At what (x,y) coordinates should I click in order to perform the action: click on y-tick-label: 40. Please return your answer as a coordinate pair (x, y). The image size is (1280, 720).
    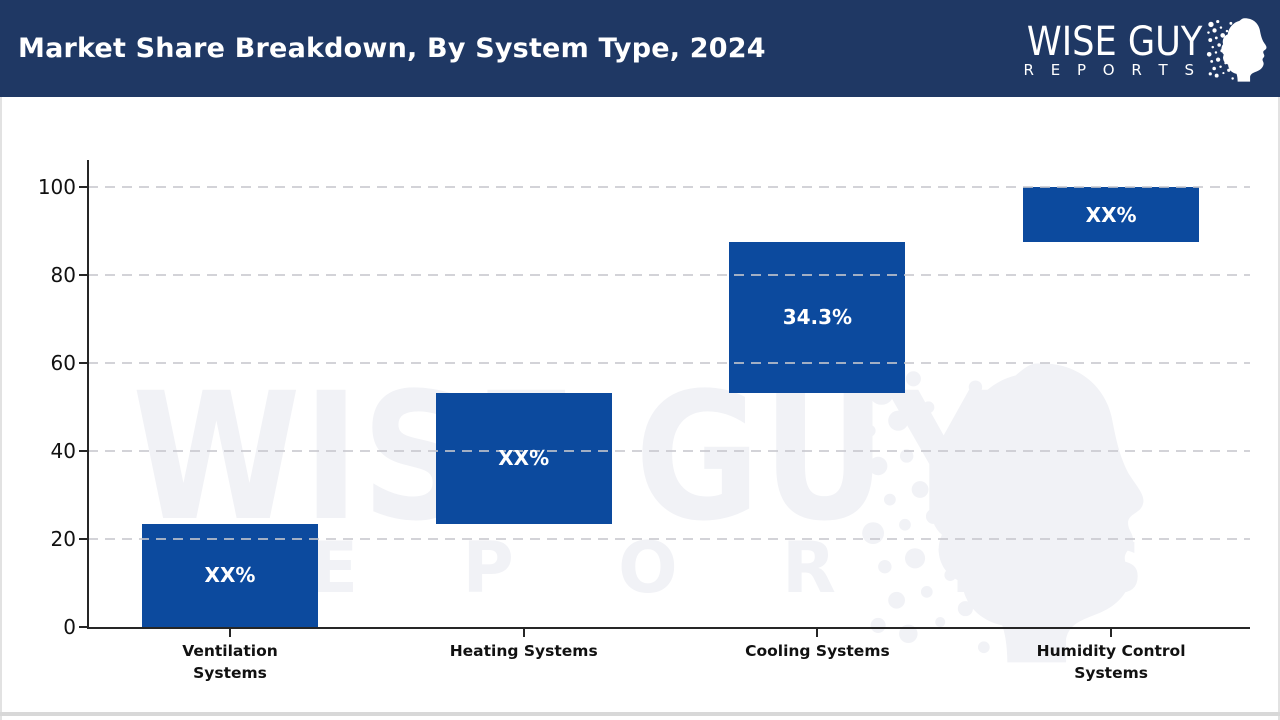
    Looking at the image, I should click on (63, 451).